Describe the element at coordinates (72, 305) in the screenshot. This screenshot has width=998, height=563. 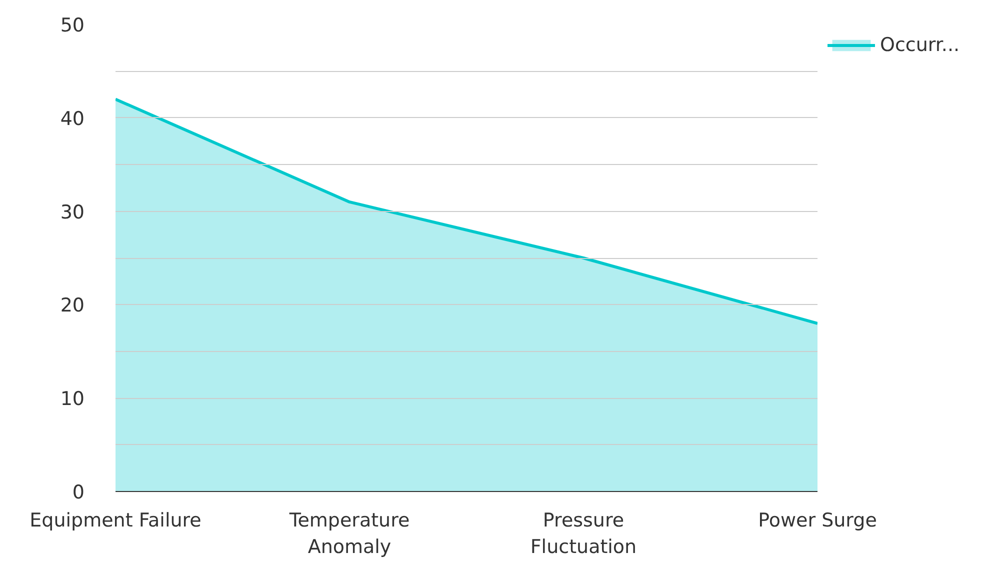
I see `y-tick-label: 20` at that location.